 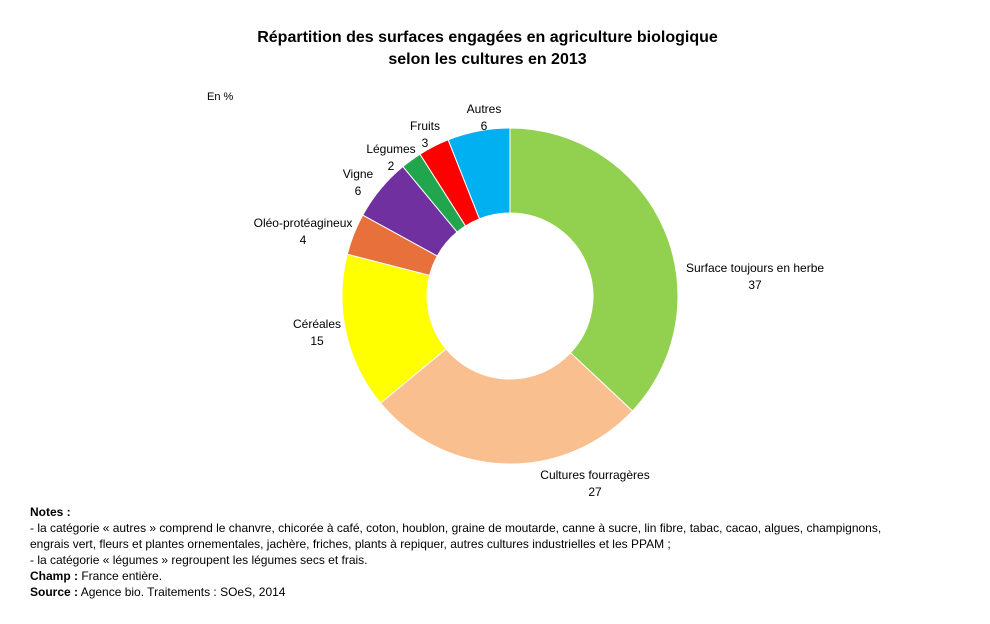 I want to click on notes-heading: Notes :, so click(x=50, y=512).